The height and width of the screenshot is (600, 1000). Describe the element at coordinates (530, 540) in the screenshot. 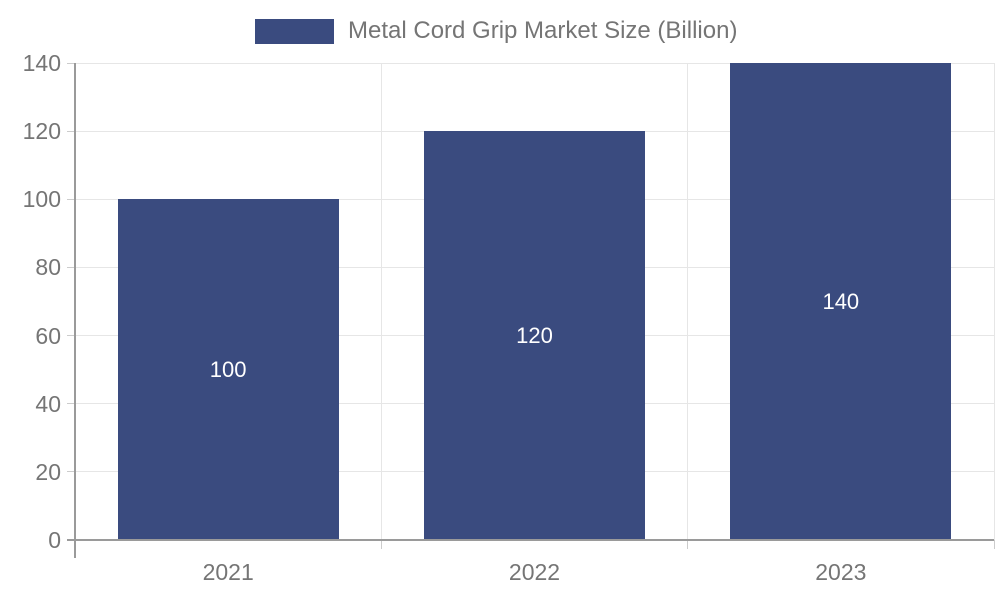

I see `x-axis-line` at that location.